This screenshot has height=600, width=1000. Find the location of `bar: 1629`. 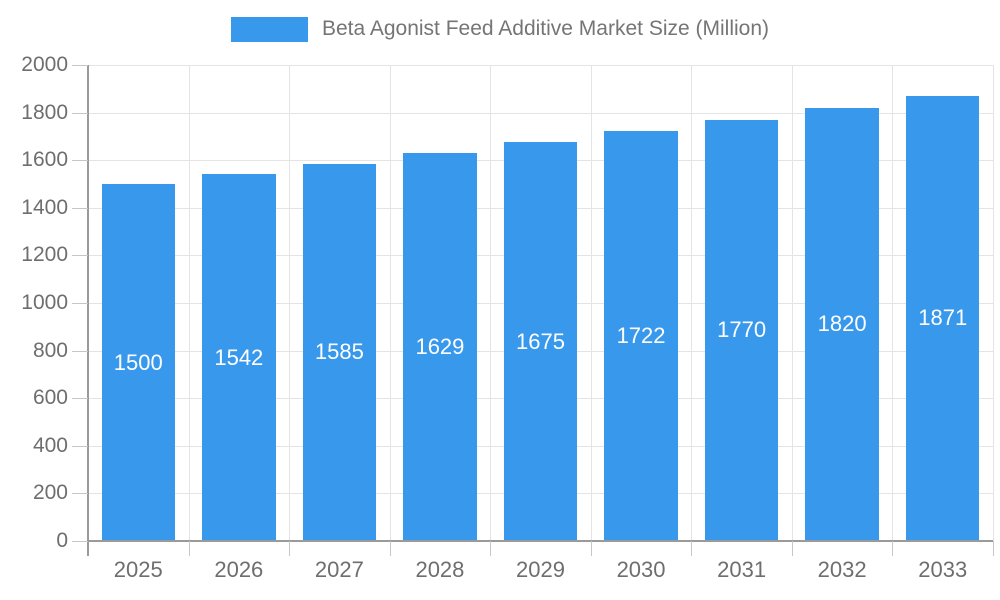

bar: 1629 is located at coordinates (440, 347).